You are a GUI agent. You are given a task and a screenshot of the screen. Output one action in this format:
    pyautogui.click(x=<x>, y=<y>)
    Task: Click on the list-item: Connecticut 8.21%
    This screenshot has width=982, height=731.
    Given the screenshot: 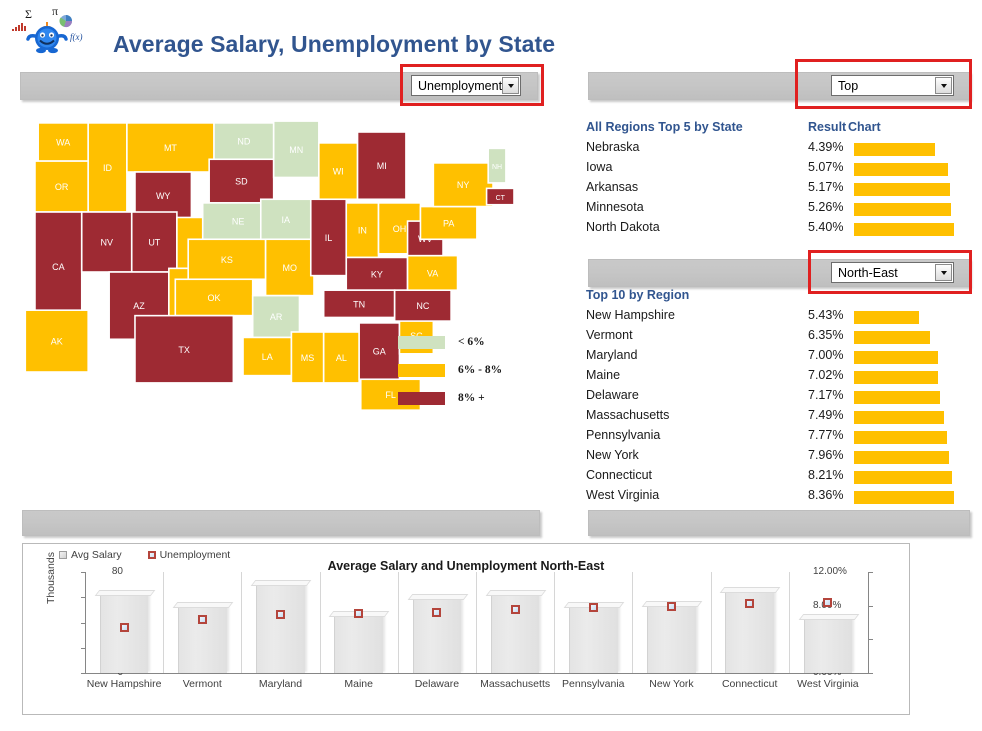 What is the action you would take?
    pyautogui.click(x=781, y=477)
    